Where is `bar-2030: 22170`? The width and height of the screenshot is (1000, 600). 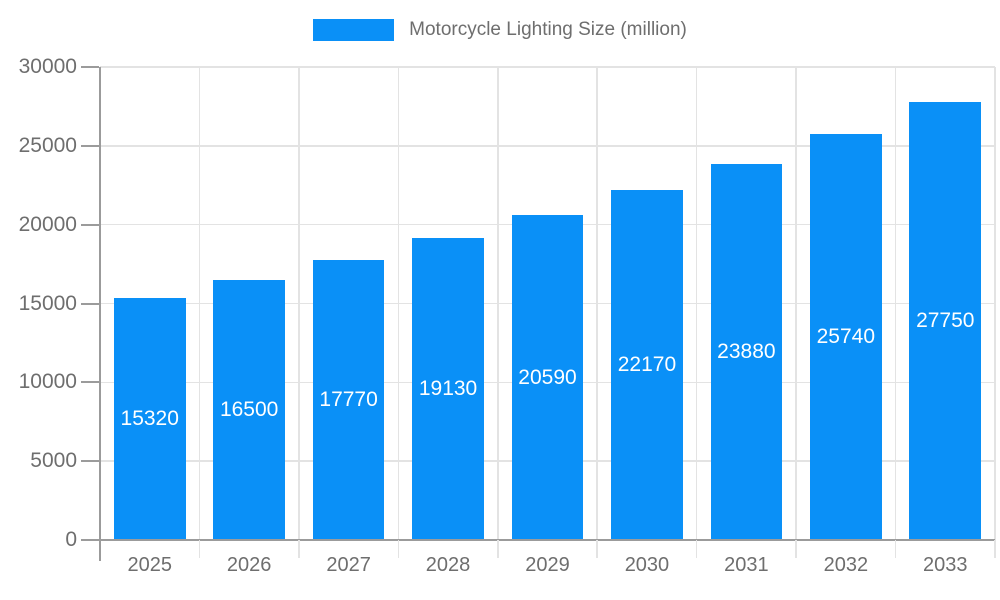 bar-2030: 22170 is located at coordinates (647, 365).